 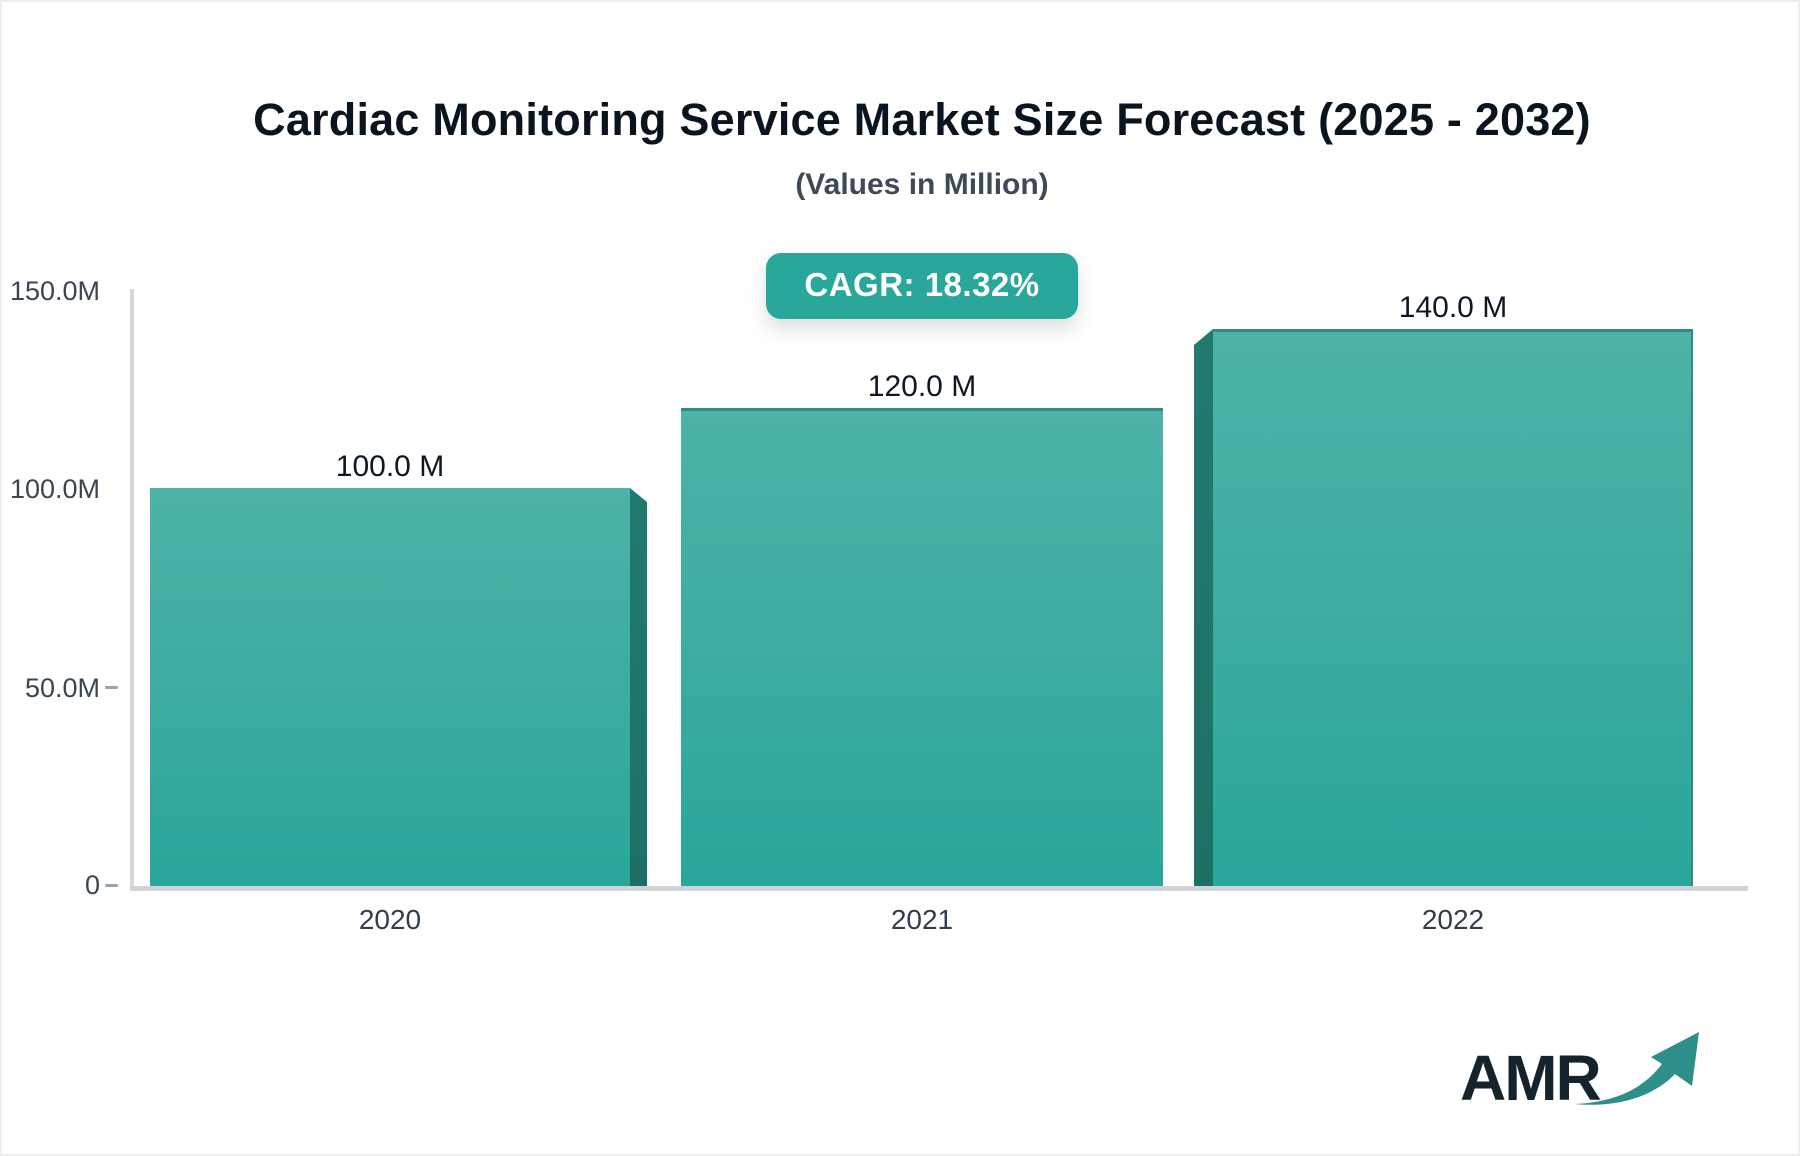 What do you see at coordinates (1531, 1078) in the screenshot?
I see `amr-logo-text: AMR` at bounding box center [1531, 1078].